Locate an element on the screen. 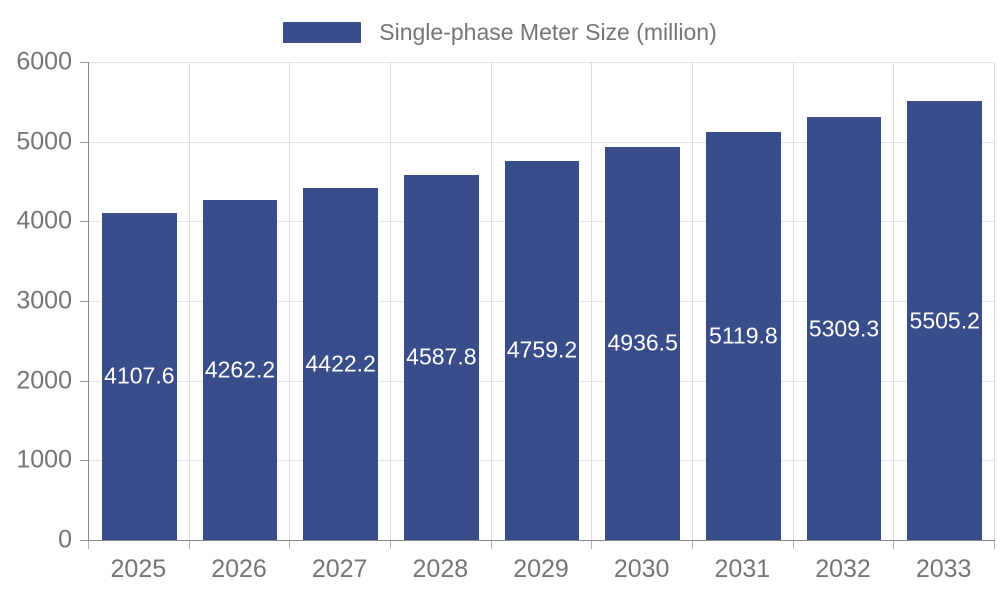 This screenshot has height=600, width=1000. y-axis-label: 5000 is located at coordinates (44, 141).